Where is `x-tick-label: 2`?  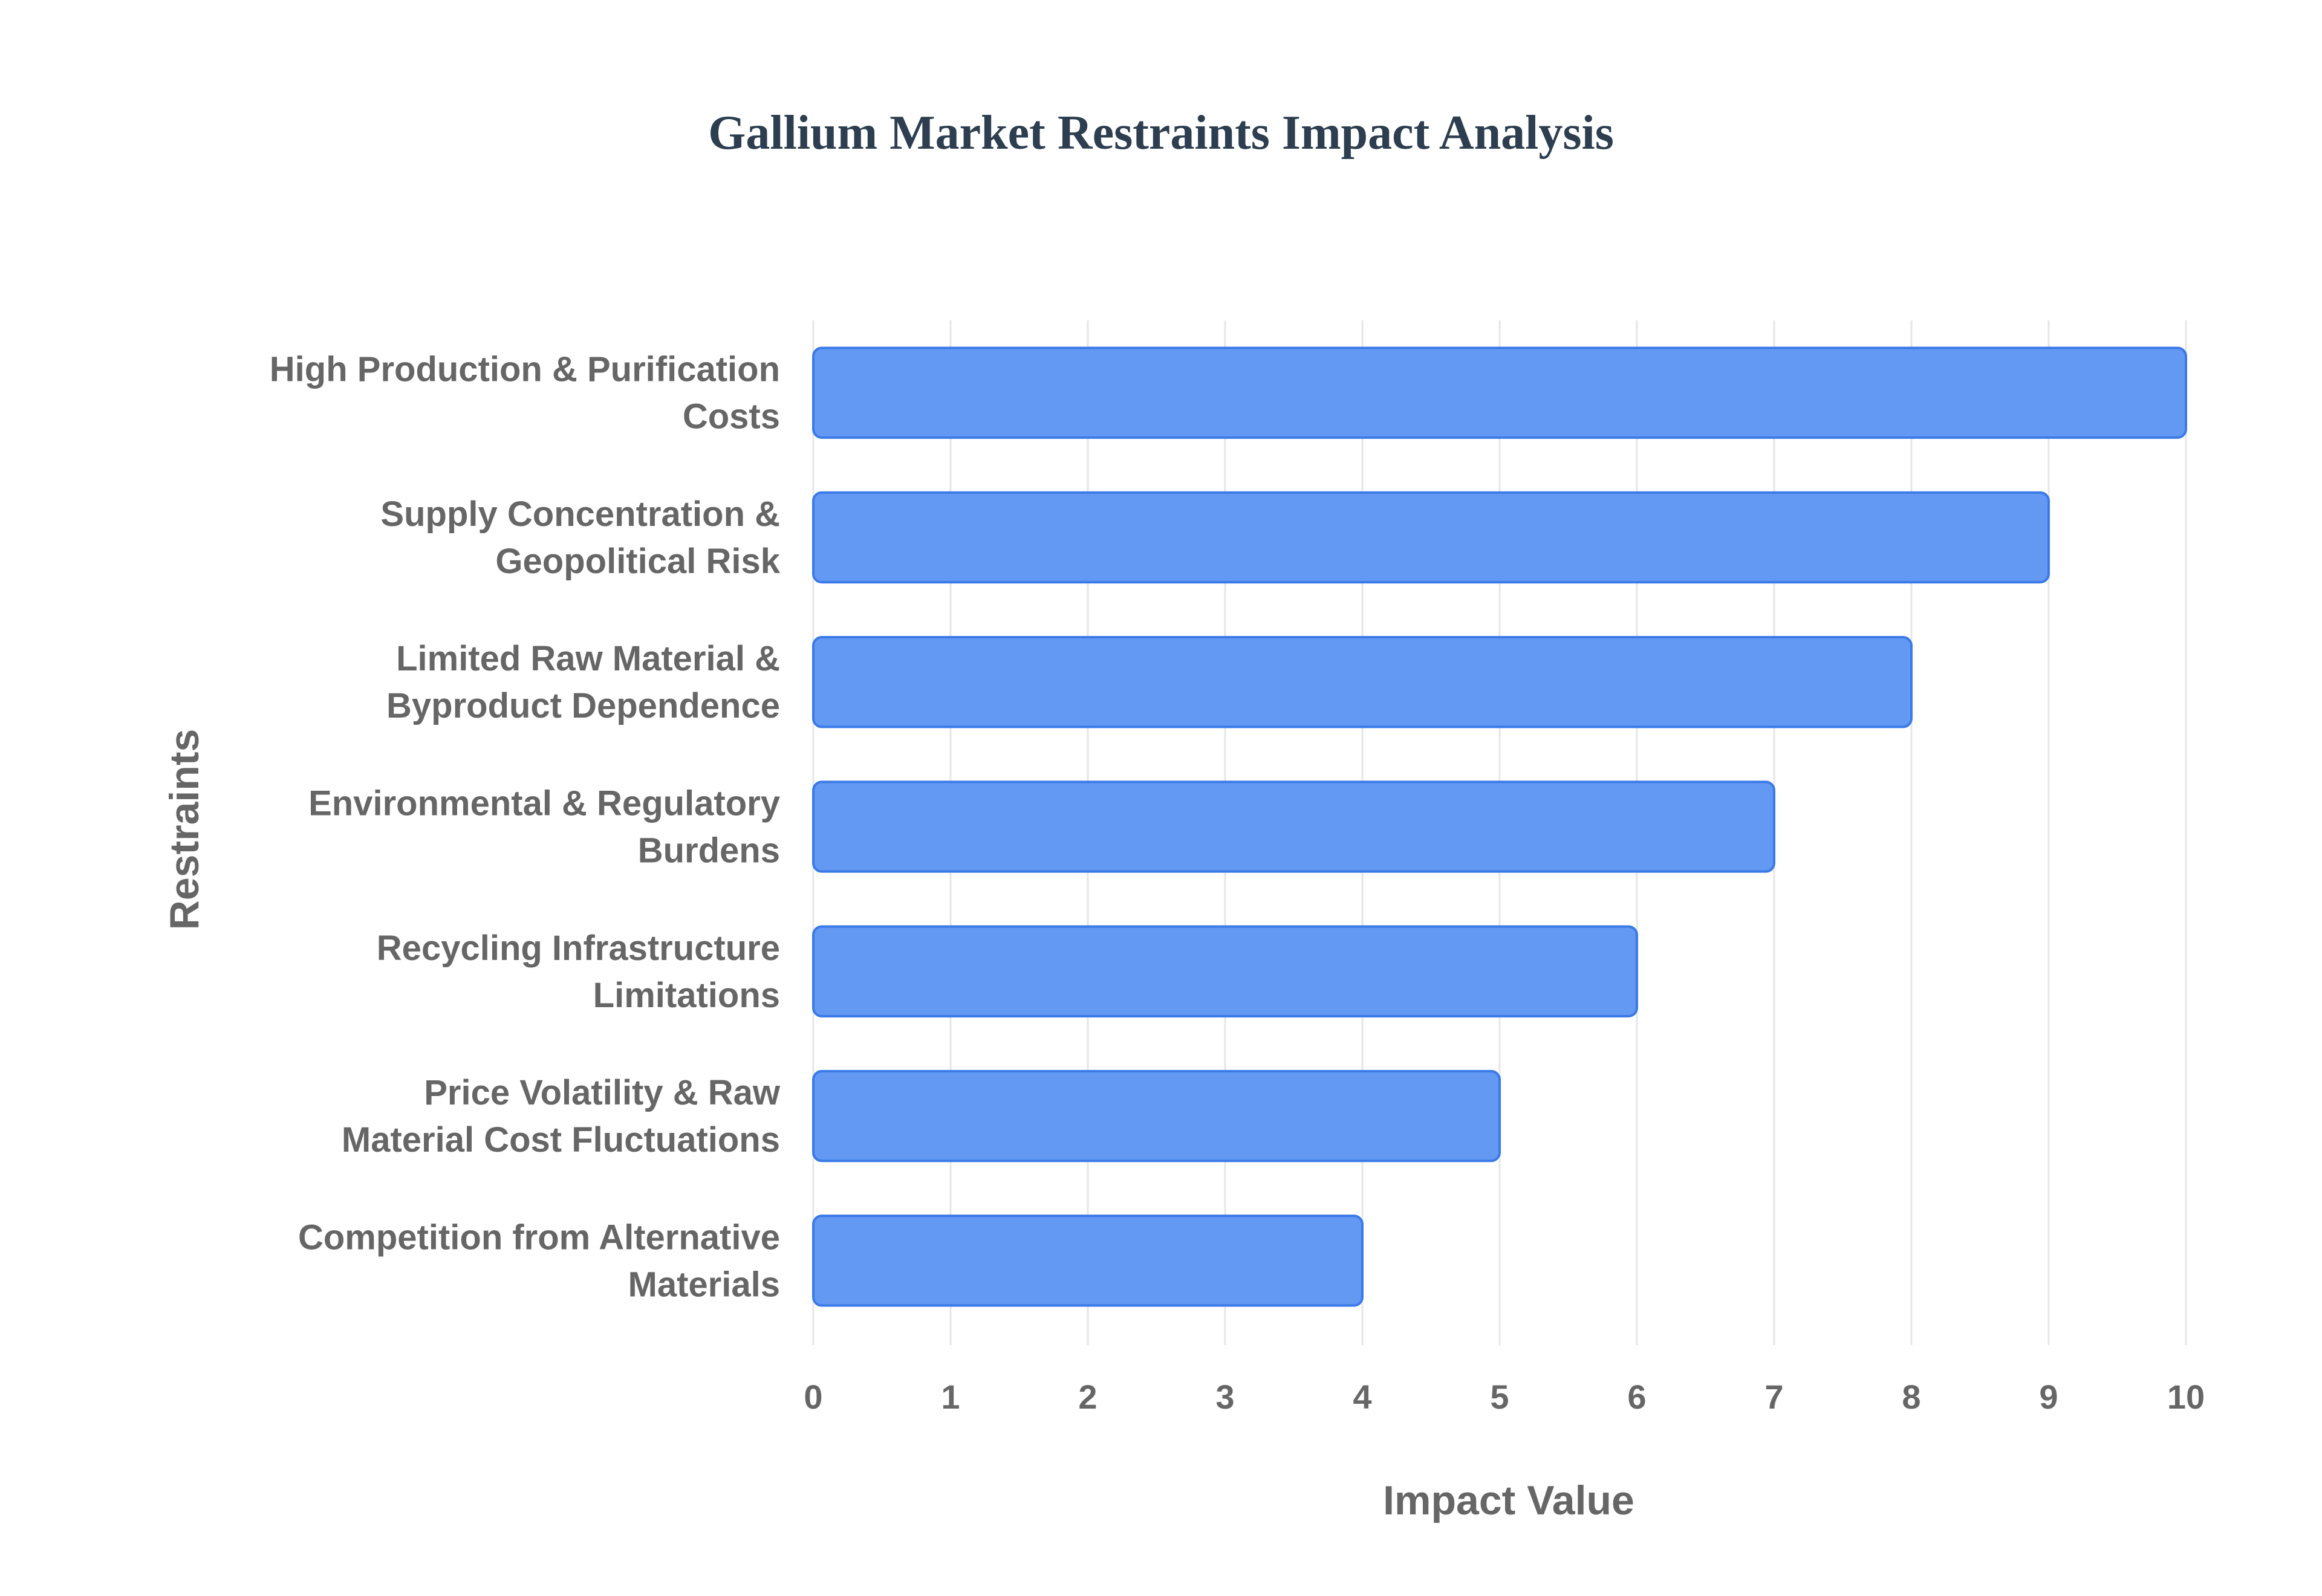
x-tick-label: 2 is located at coordinates (1087, 1397).